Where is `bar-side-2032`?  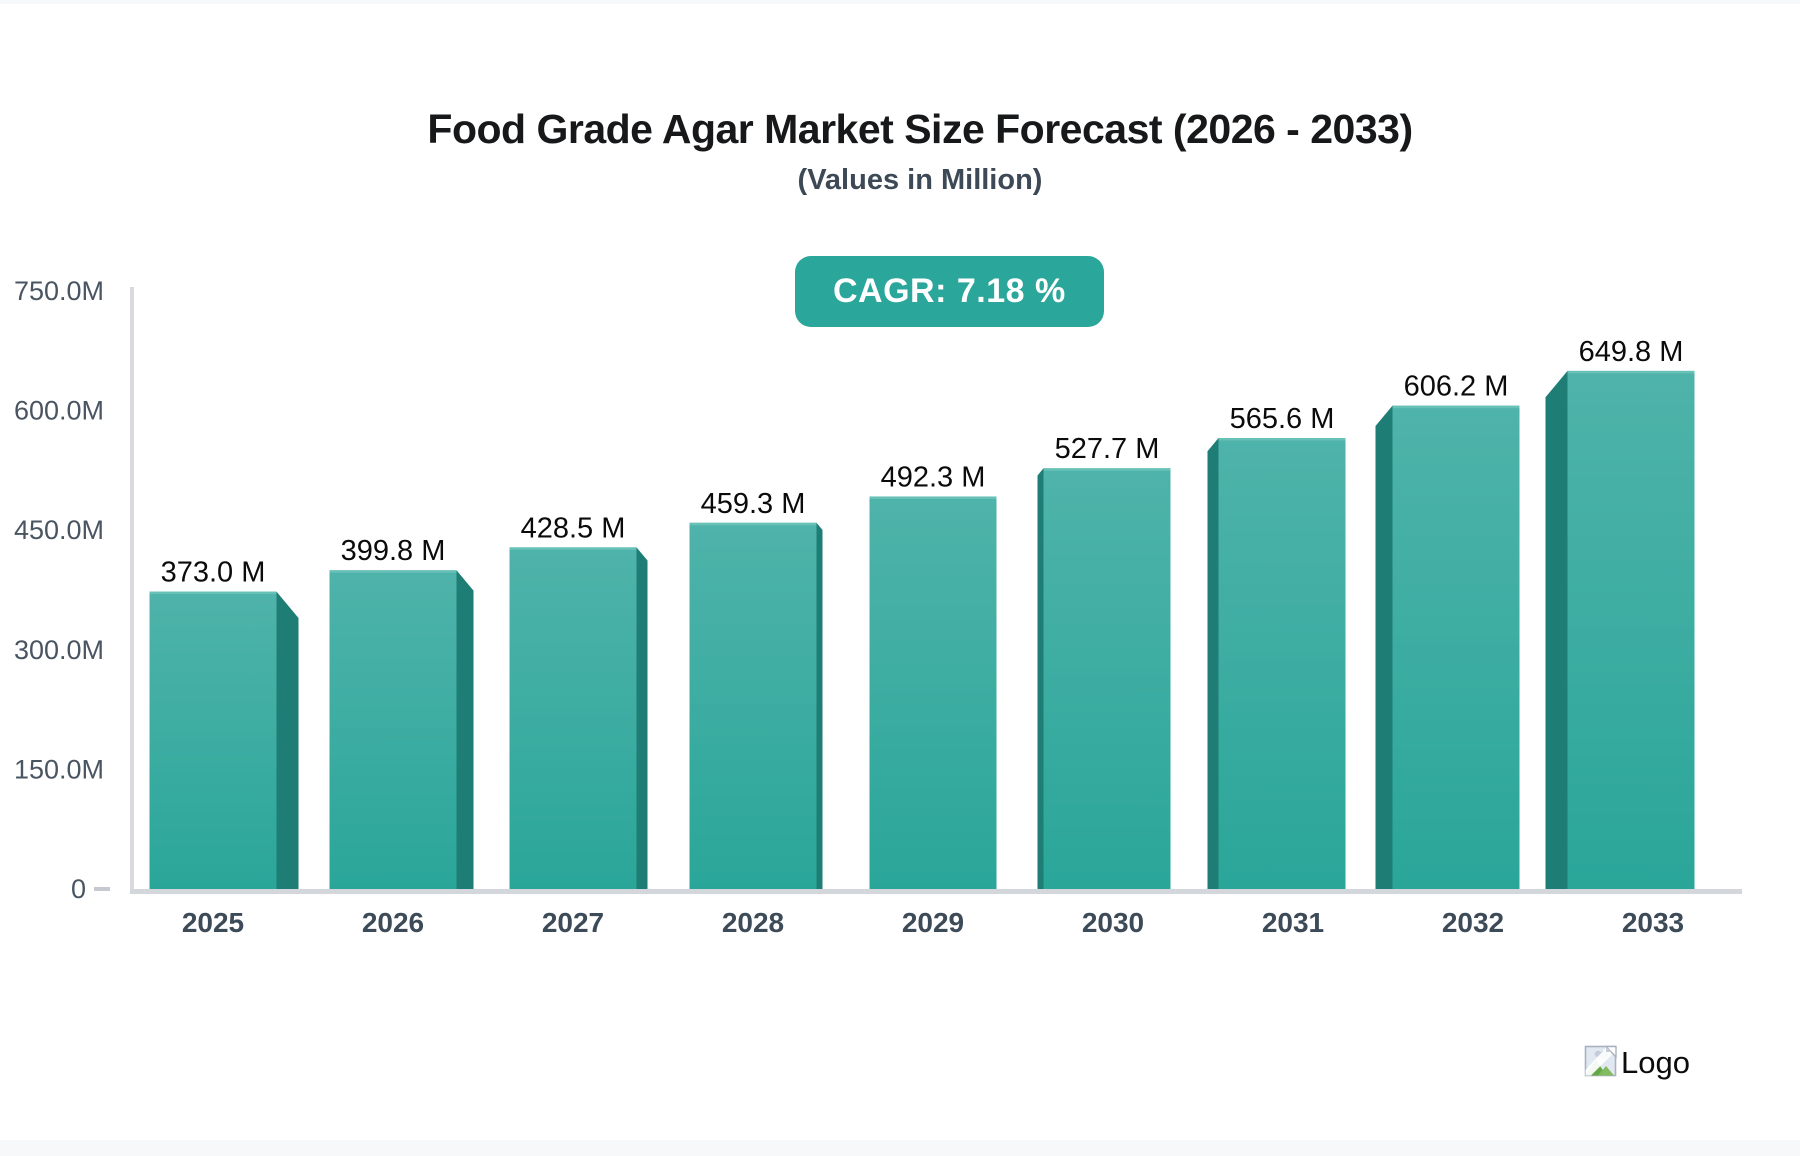 bar-side-2032 is located at coordinates (1384, 647).